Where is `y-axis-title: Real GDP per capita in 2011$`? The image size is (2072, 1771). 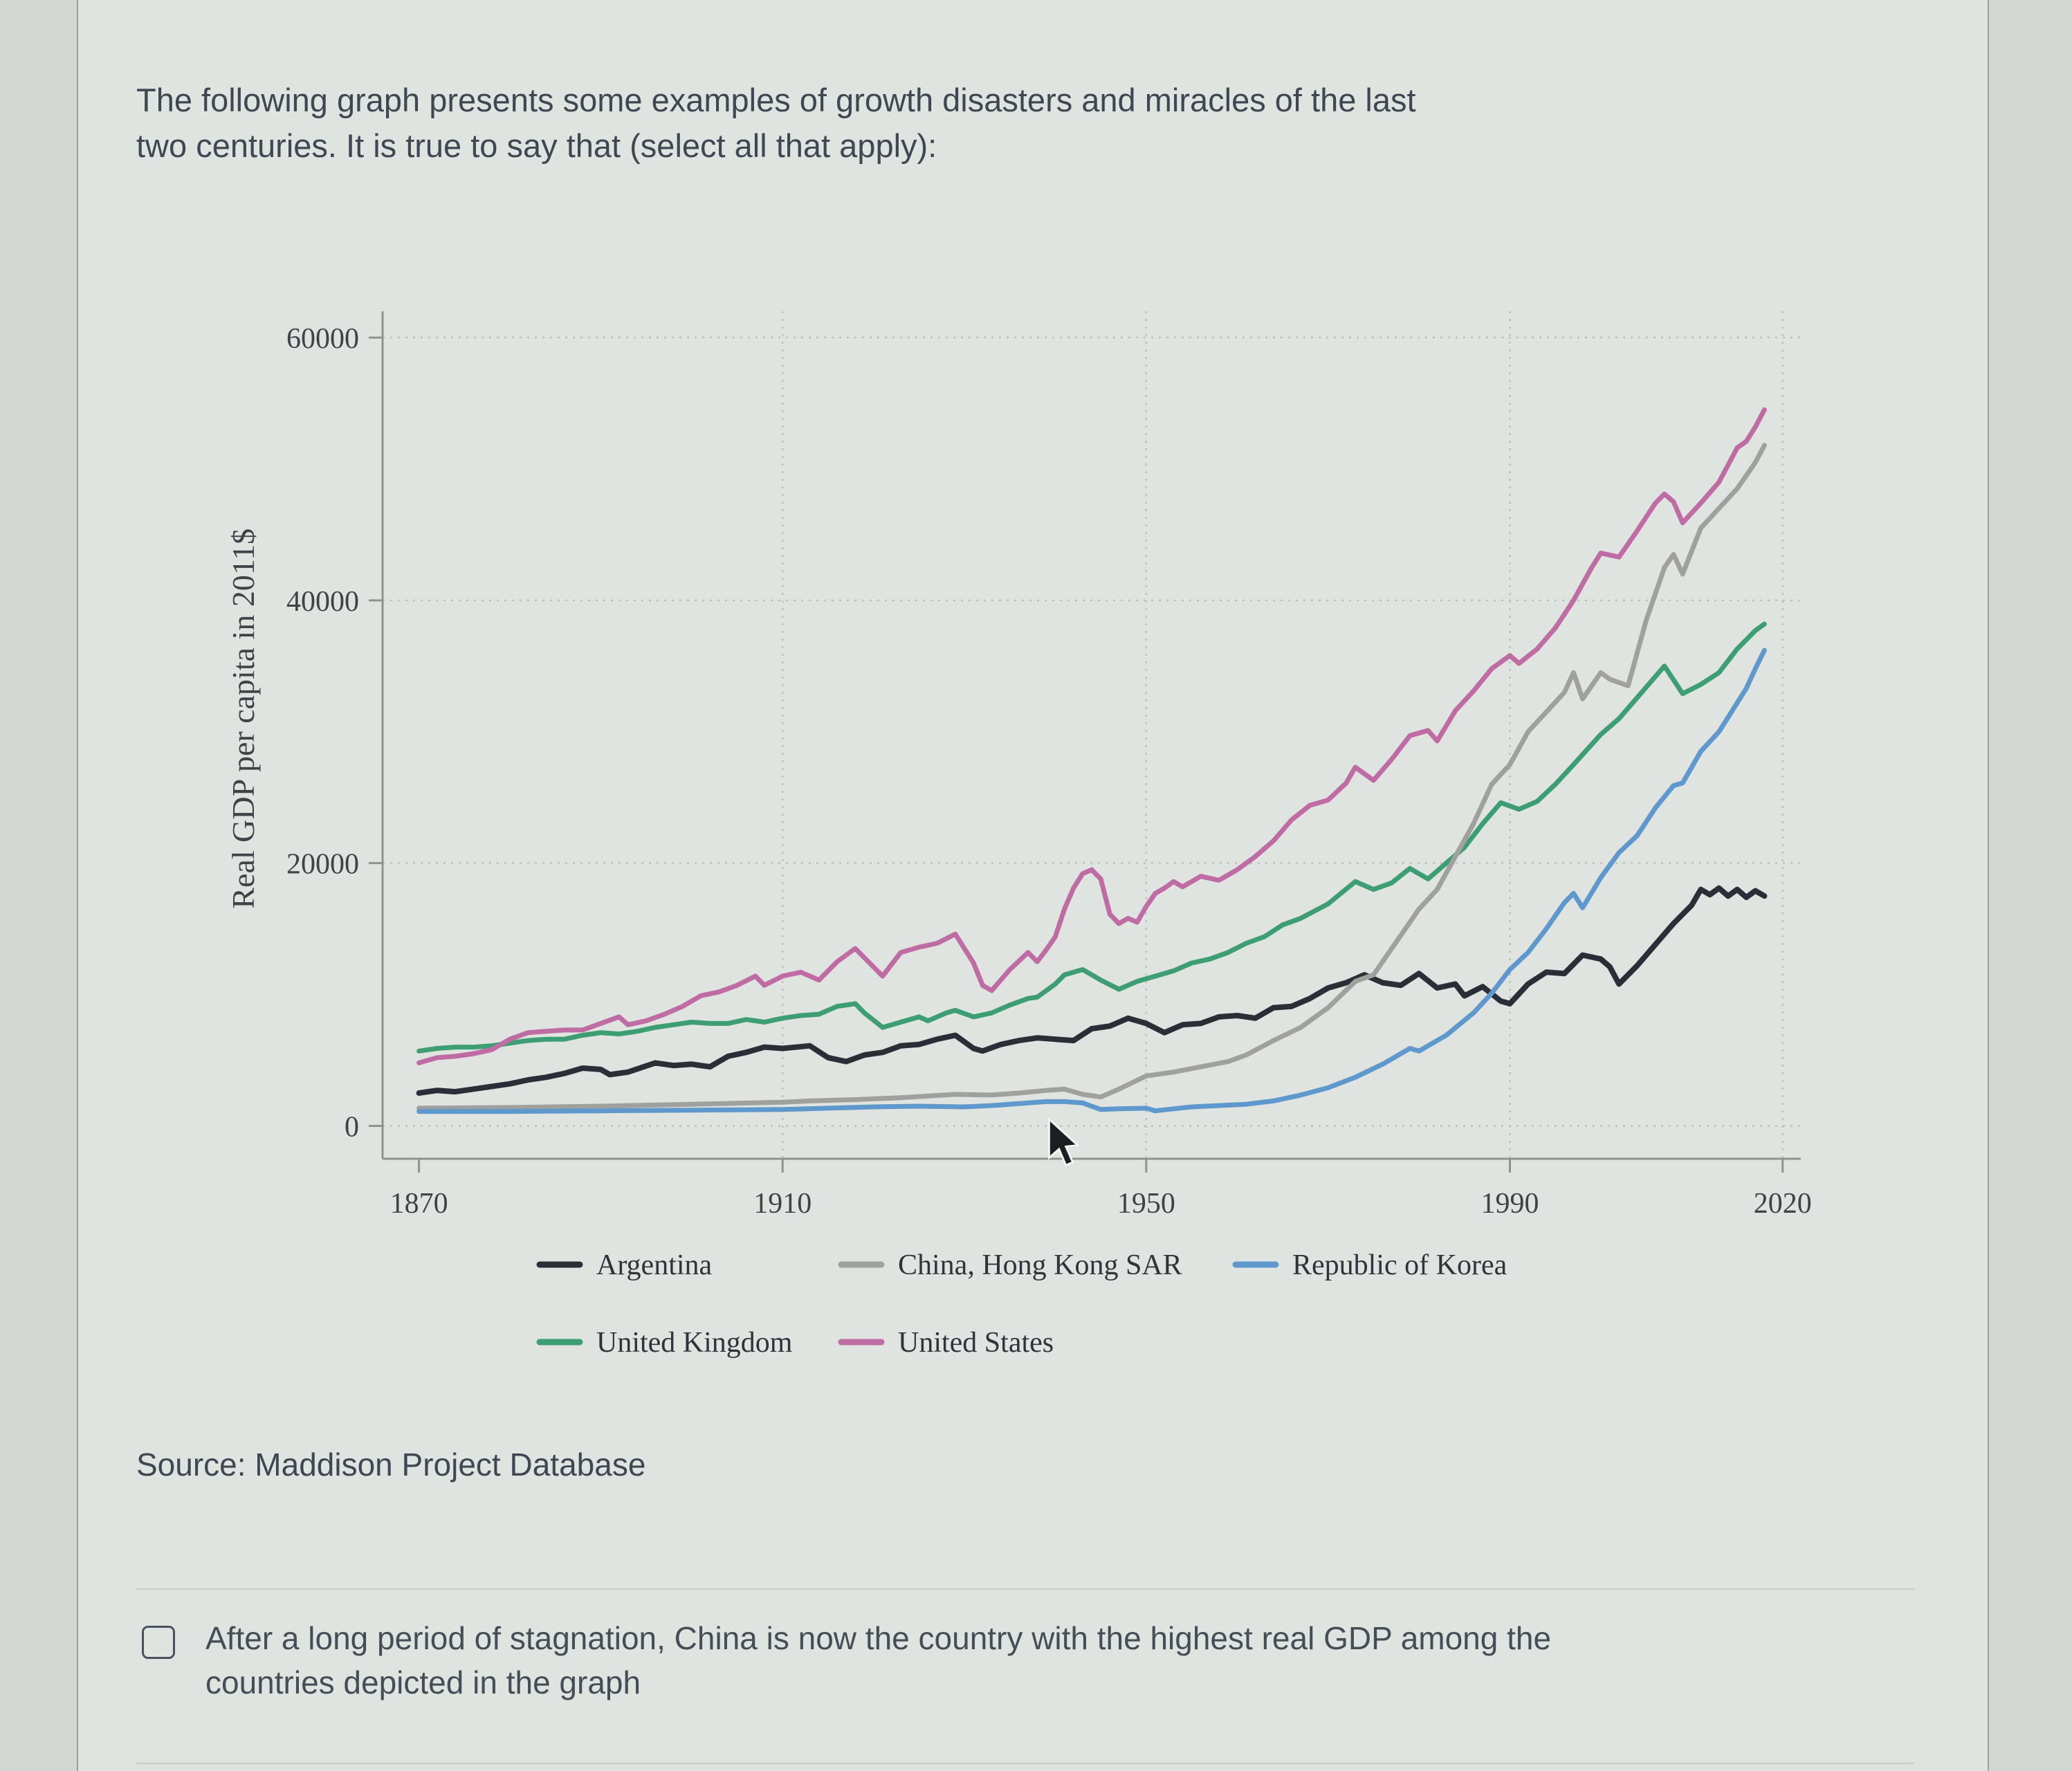
y-axis-title: Real GDP per capita in 2011$ is located at coordinates (244, 719).